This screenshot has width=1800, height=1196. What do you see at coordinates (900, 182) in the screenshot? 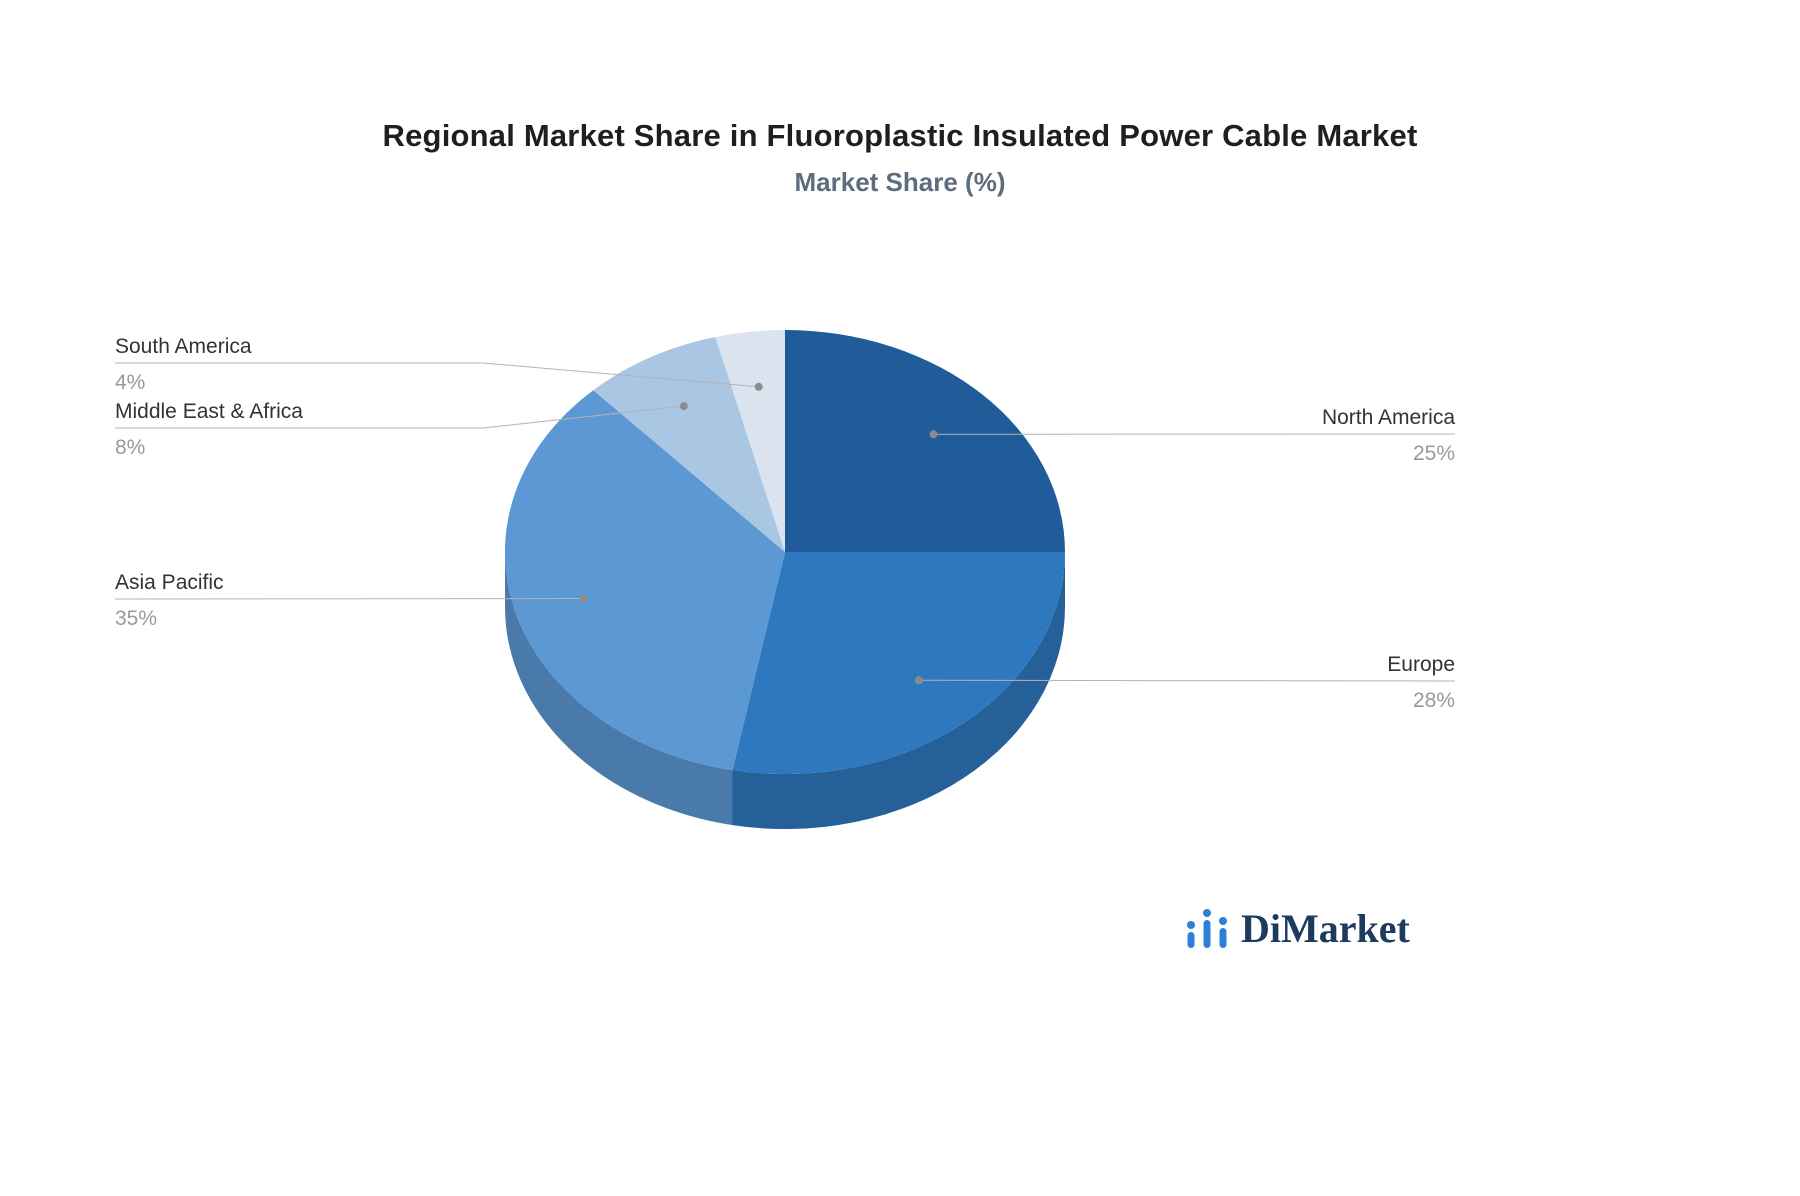
I see `chart-subtitle: Market Share (%)` at bounding box center [900, 182].